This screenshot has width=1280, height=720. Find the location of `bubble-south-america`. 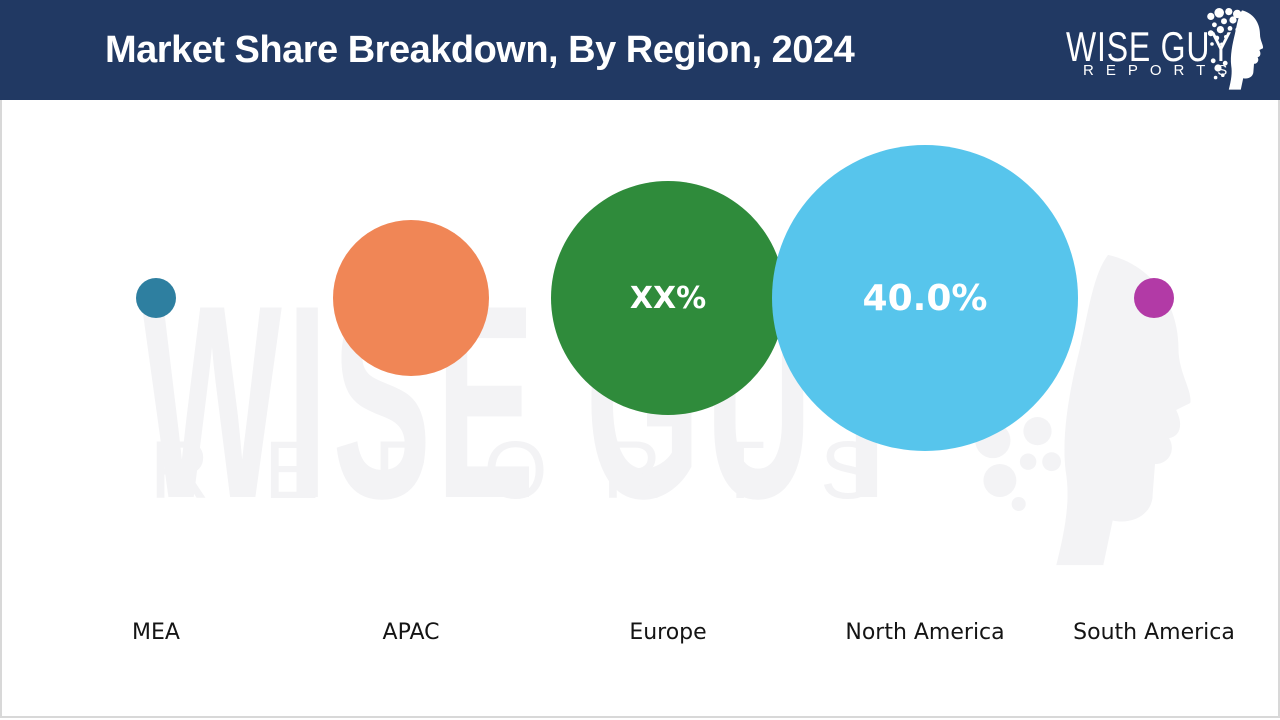

bubble-south-america is located at coordinates (1154, 298).